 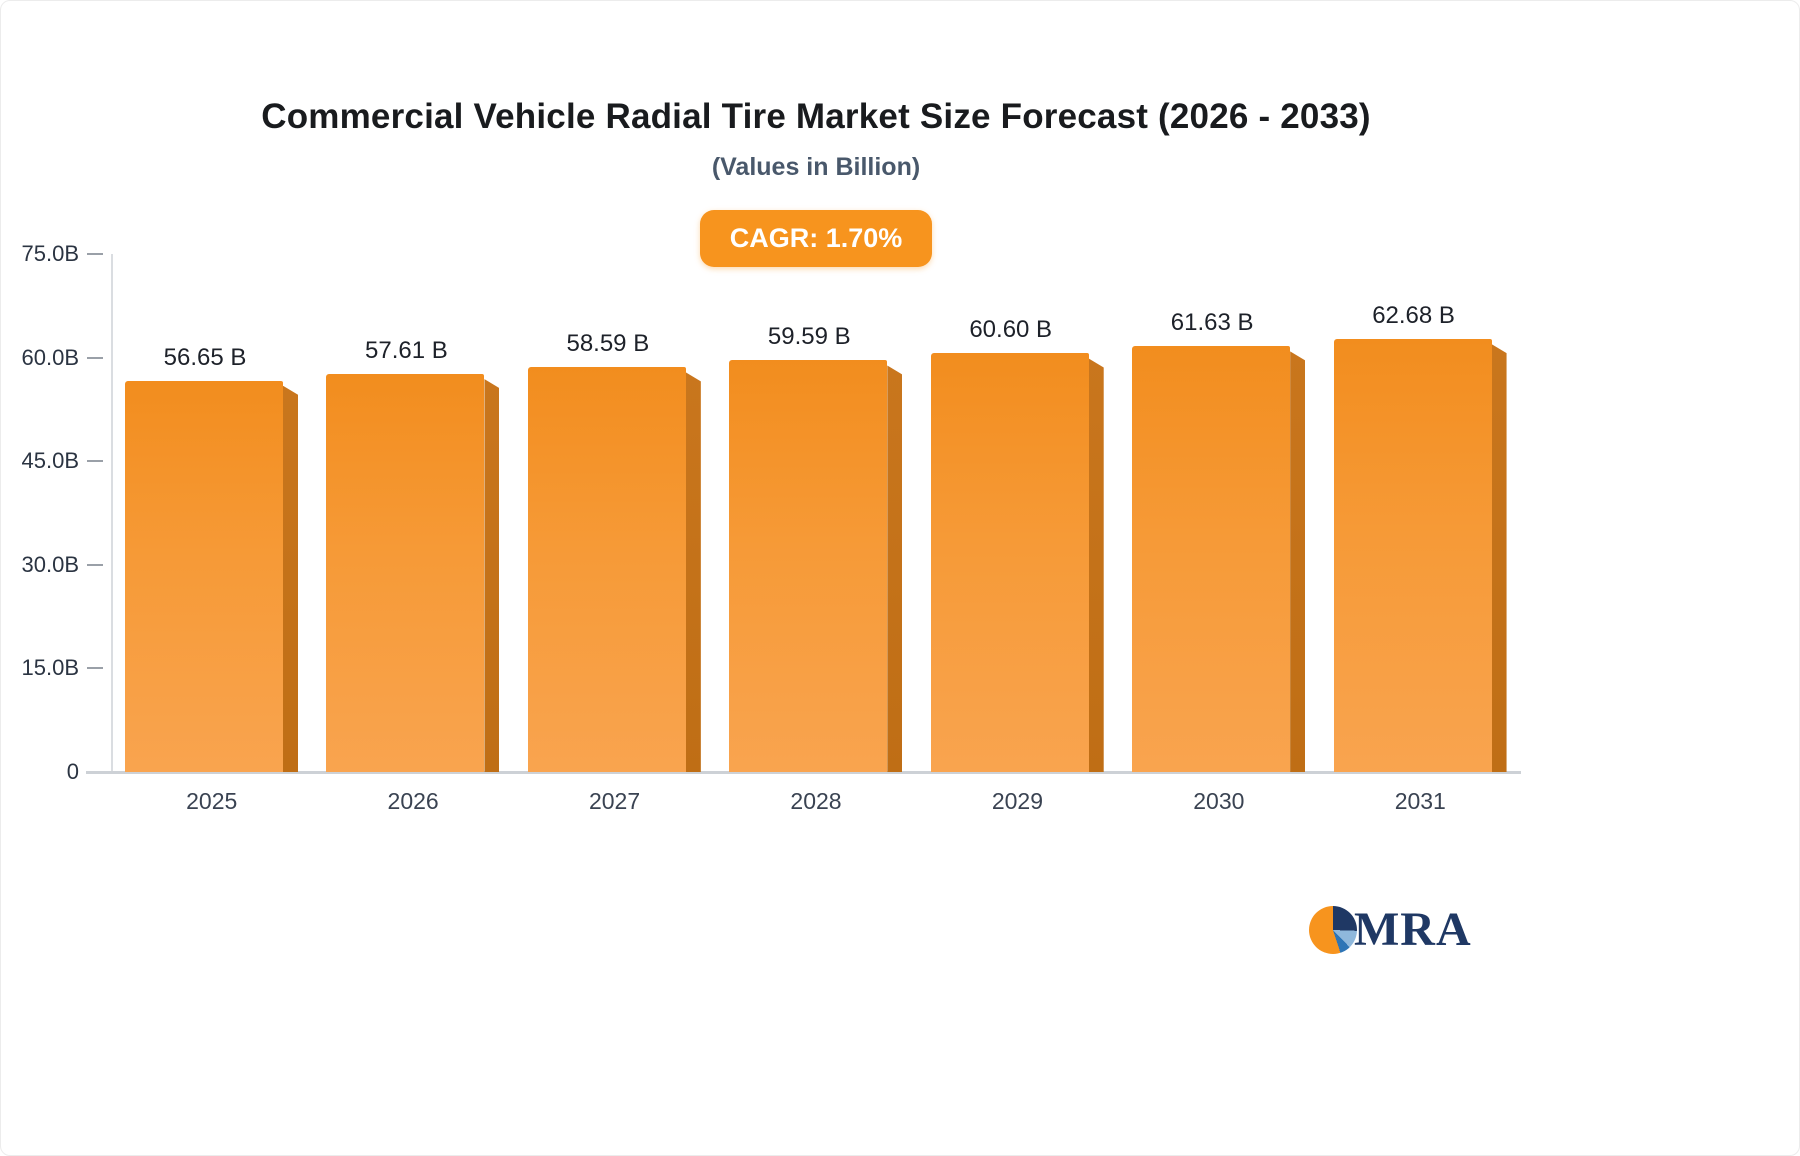 What do you see at coordinates (413, 801) in the screenshot?
I see `x-tick-label: 2026` at bounding box center [413, 801].